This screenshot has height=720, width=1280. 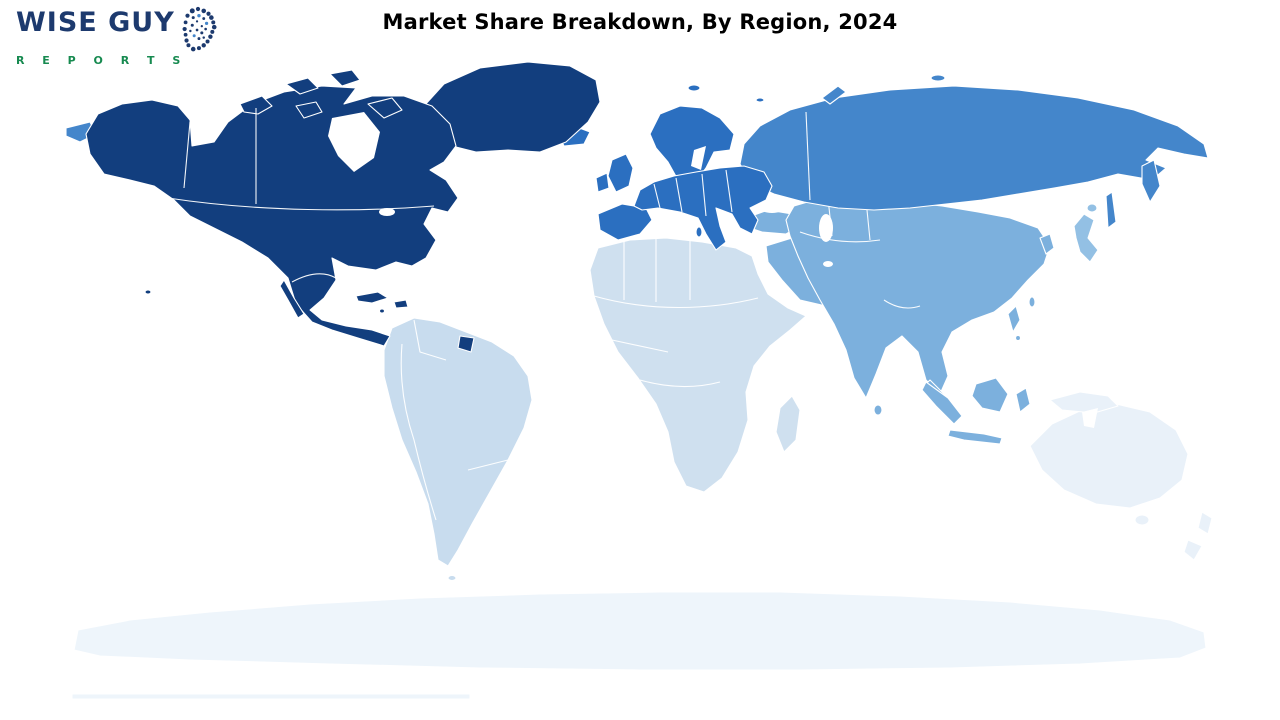 What do you see at coordinates (639, 645) in the screenshot?
I see `region-antarctica` at bounding box center [639, 645].